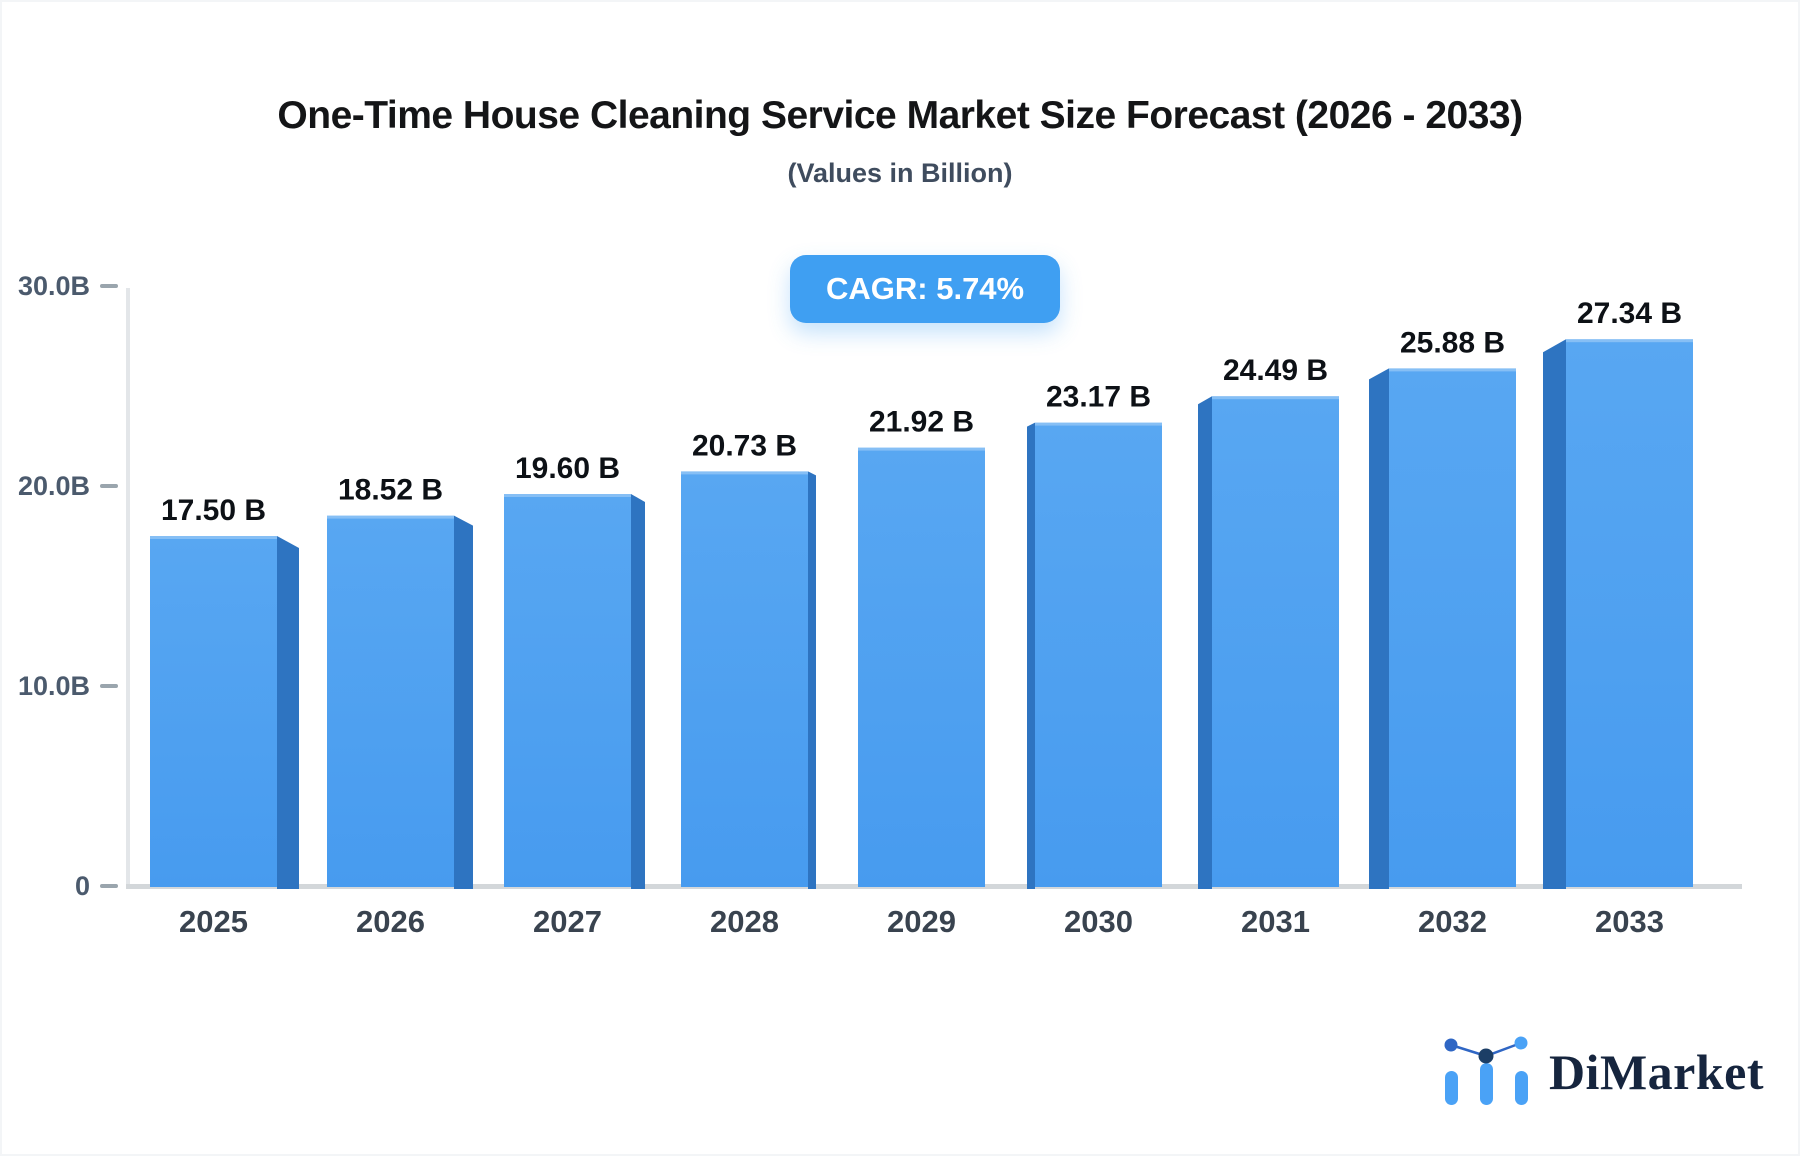  What do you see at coordinates (1098, 424) in the screenshot?
I see `bar-top-edge-2030` at bounding box center [1098, 424].